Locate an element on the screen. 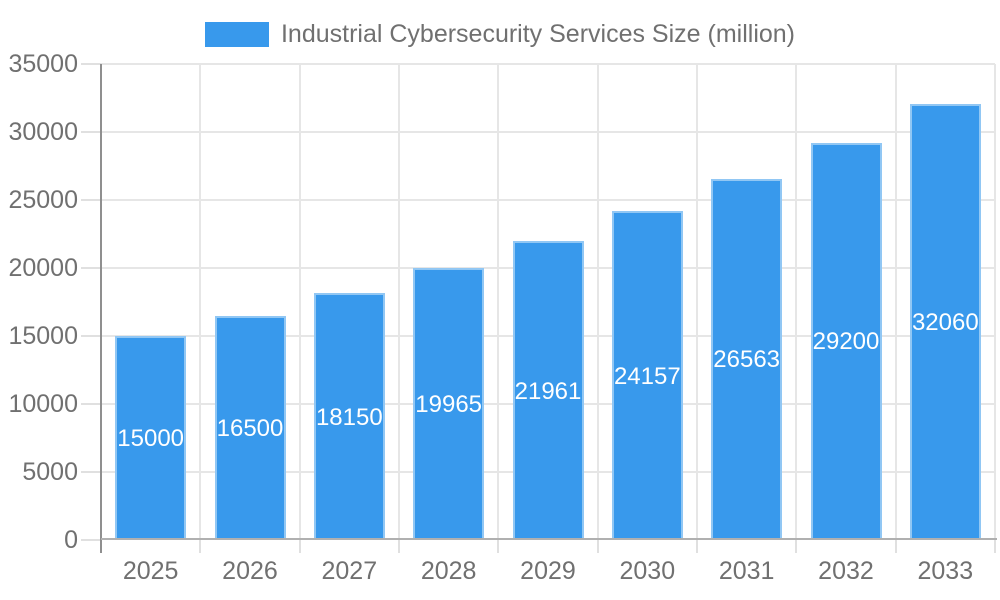  x-axis-label: 2031 is located at coordinates (746, 571).